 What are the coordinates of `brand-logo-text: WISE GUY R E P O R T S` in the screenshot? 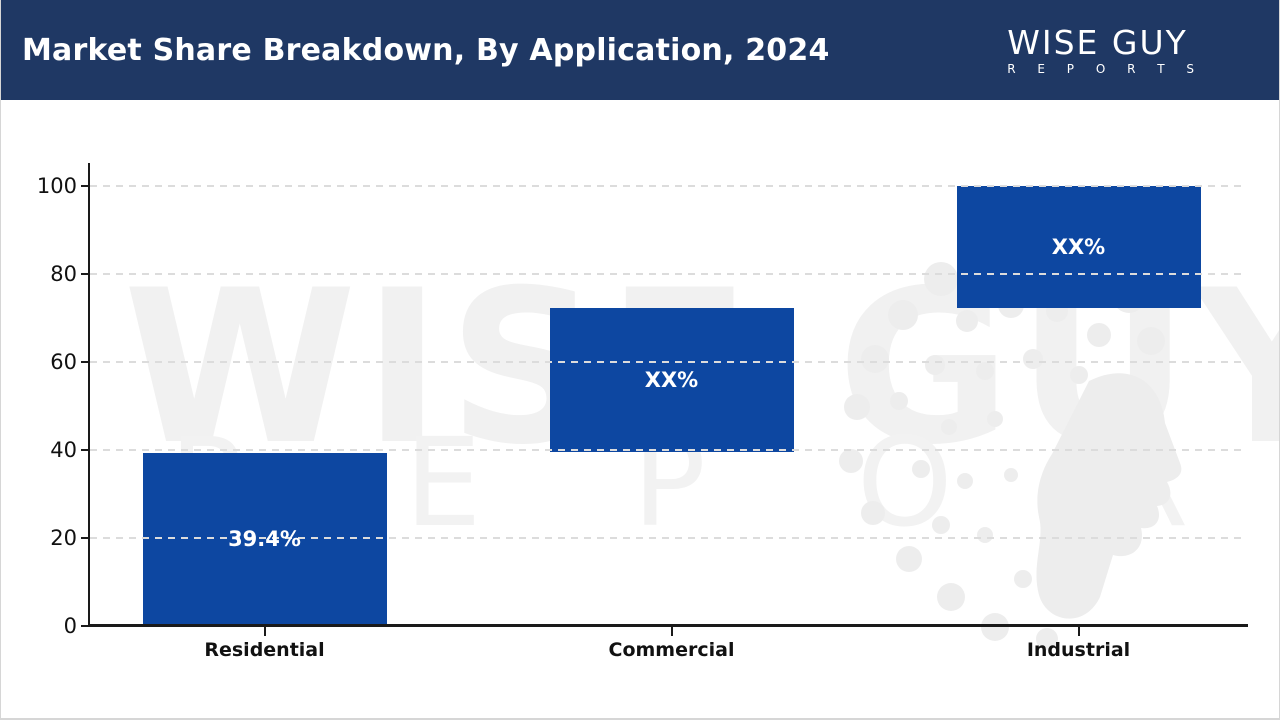 It's located at (1105, 51).